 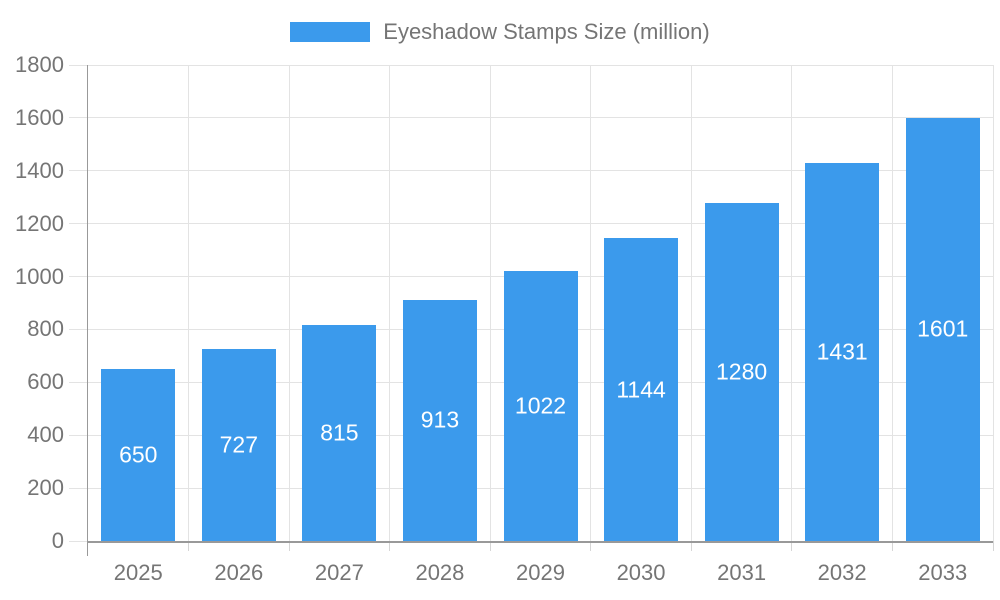 I want to click on bar-value-label: 1022, so click(x=540, y=405).